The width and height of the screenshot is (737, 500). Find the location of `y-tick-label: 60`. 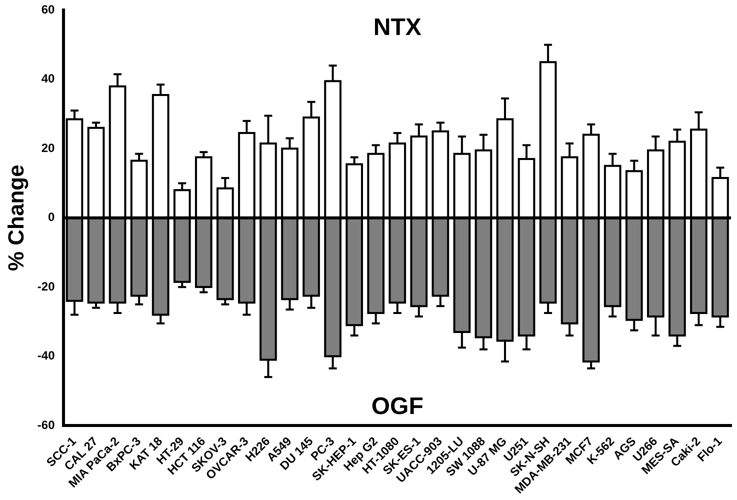

y-tick-label: 60 is located at coordinates (48, 9).